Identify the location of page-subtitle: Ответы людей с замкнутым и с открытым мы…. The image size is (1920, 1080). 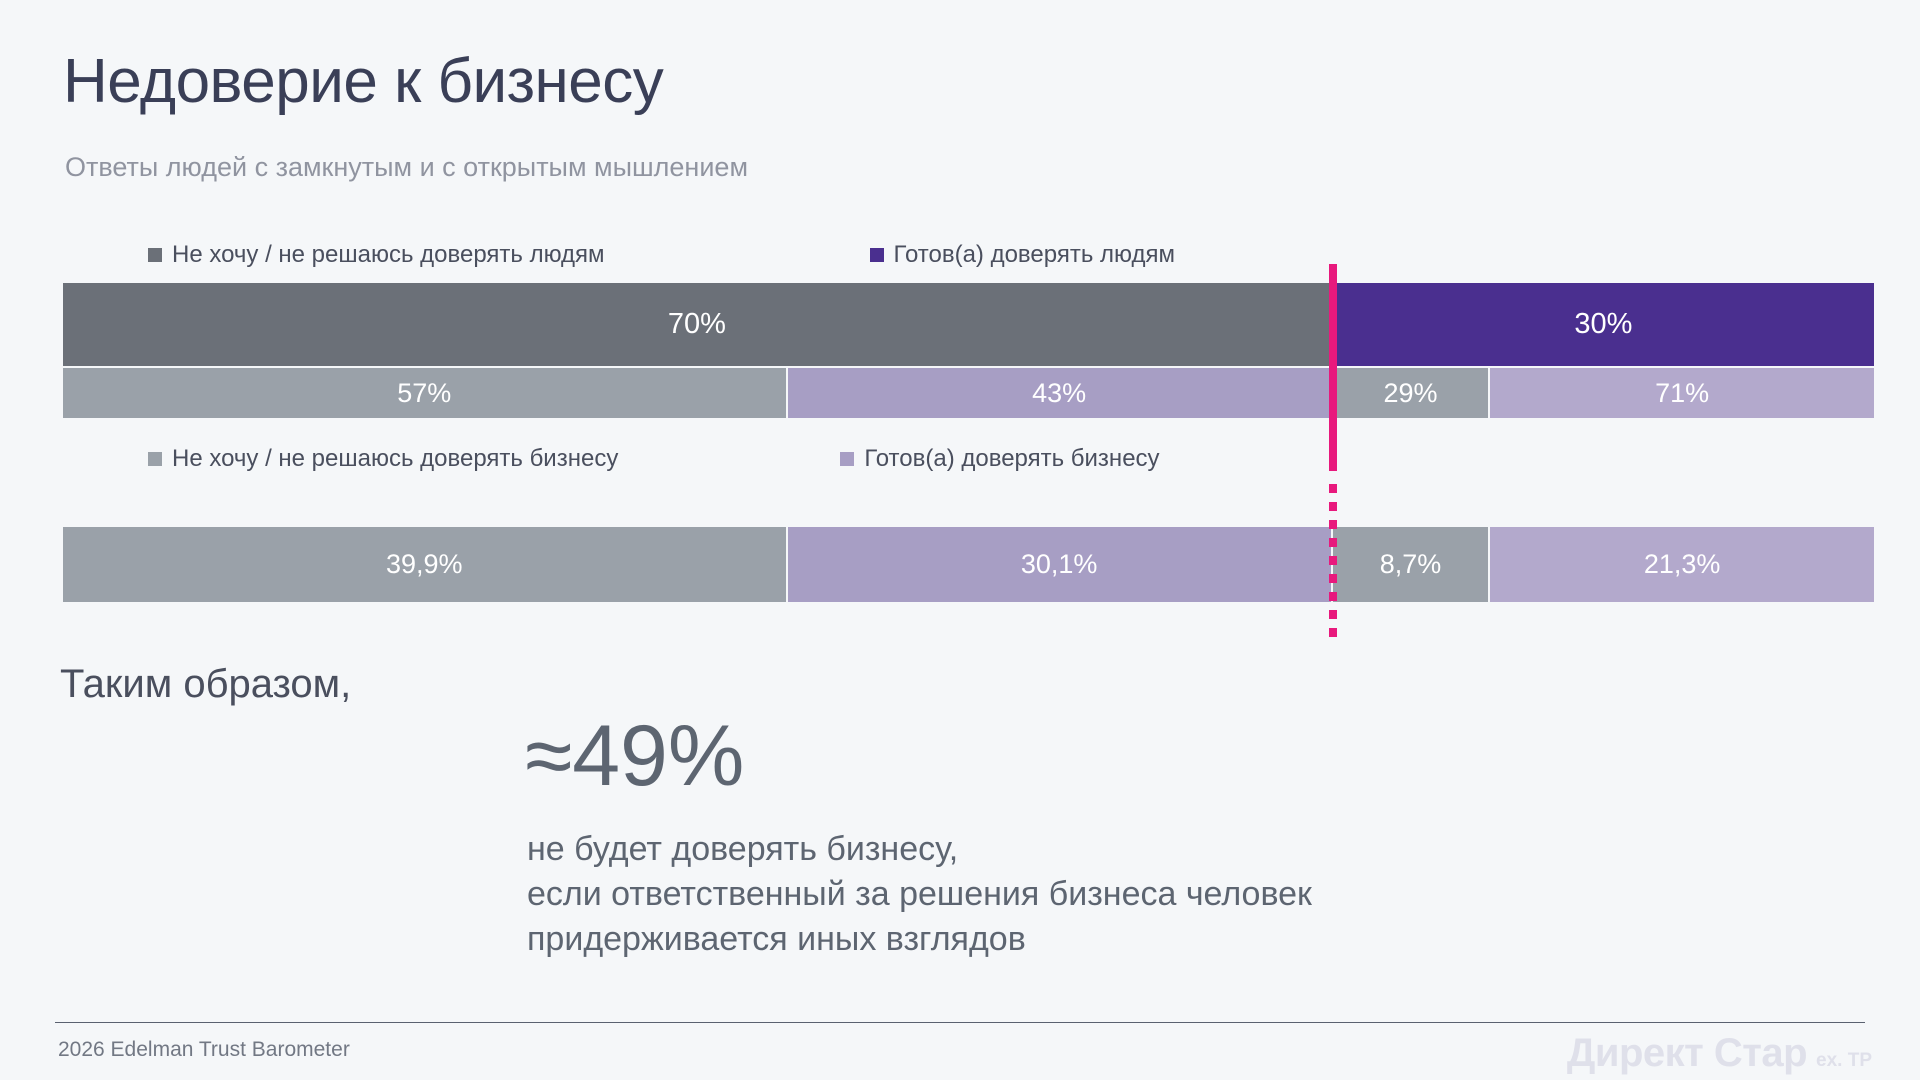
(407, 167).